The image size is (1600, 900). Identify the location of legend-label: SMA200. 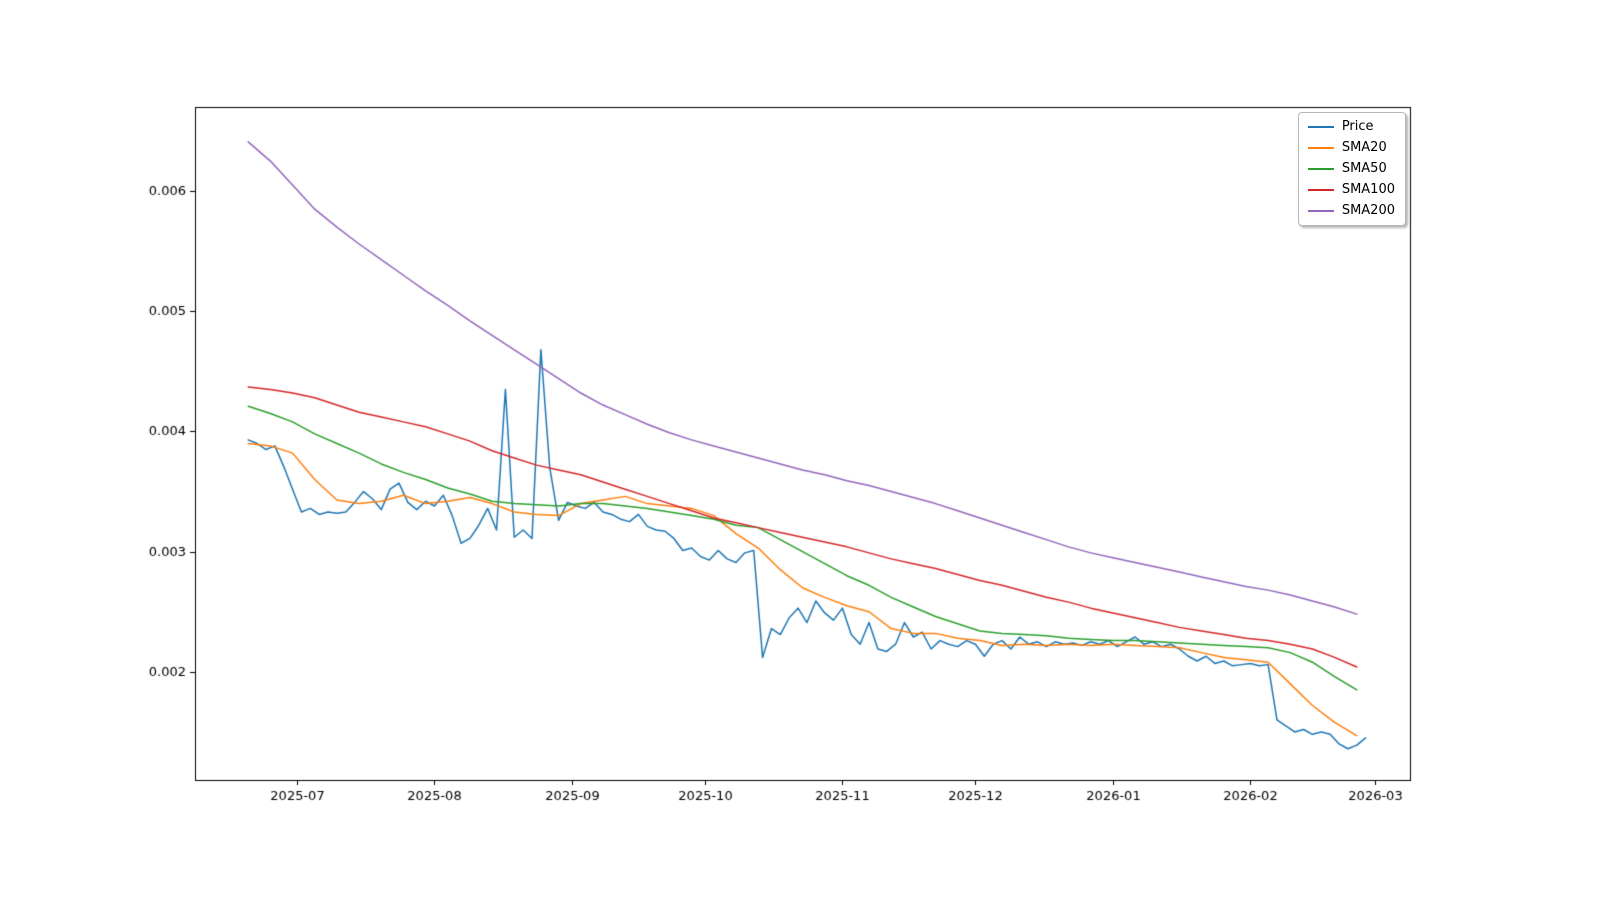
(1368, 210).